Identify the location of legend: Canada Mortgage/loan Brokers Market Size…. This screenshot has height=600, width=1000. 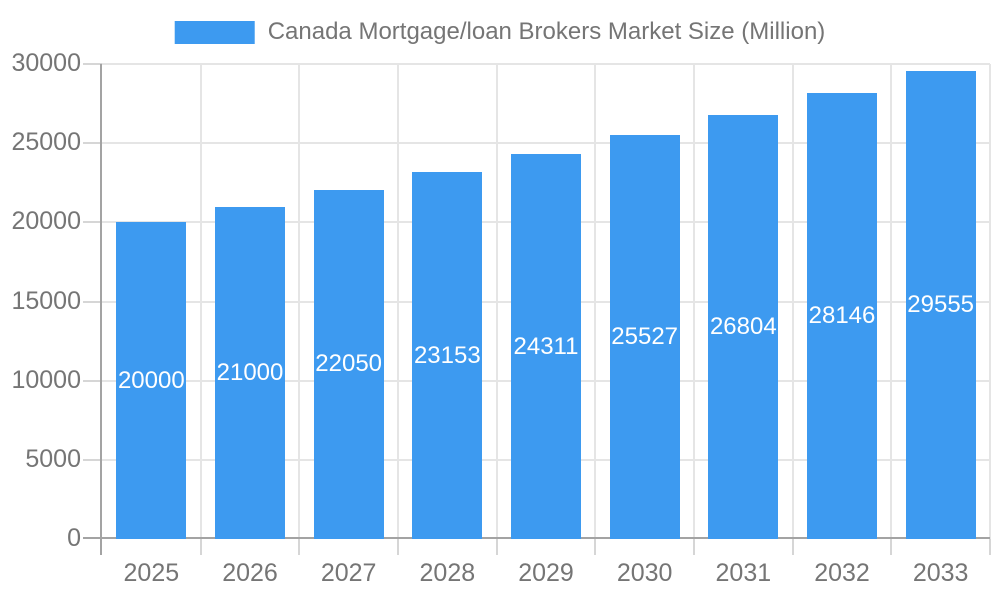
(500, 32).